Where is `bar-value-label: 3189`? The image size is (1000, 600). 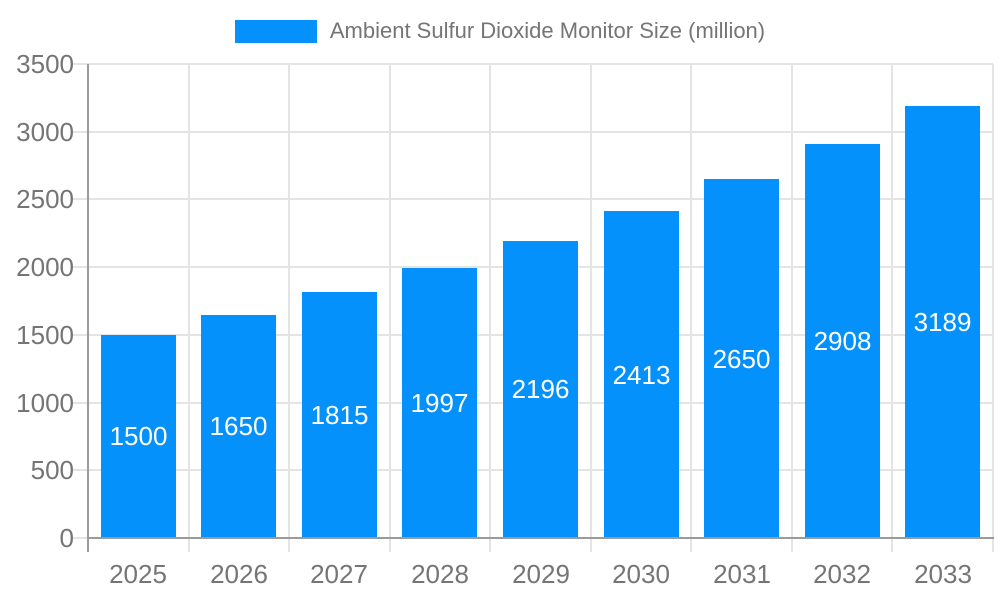
bar-value-label: 3189 is located at coordinates (942, 322).